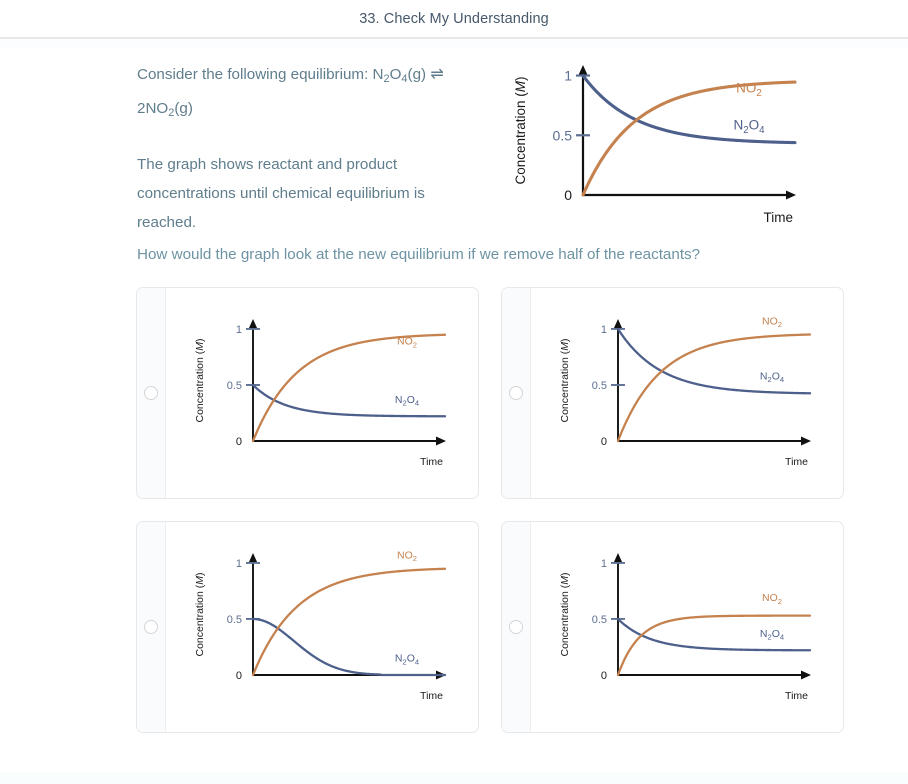 The width and height of the screenshot is (908, 784). I want to click on page-header: 33. Check My Understanding, so click(454, 18).